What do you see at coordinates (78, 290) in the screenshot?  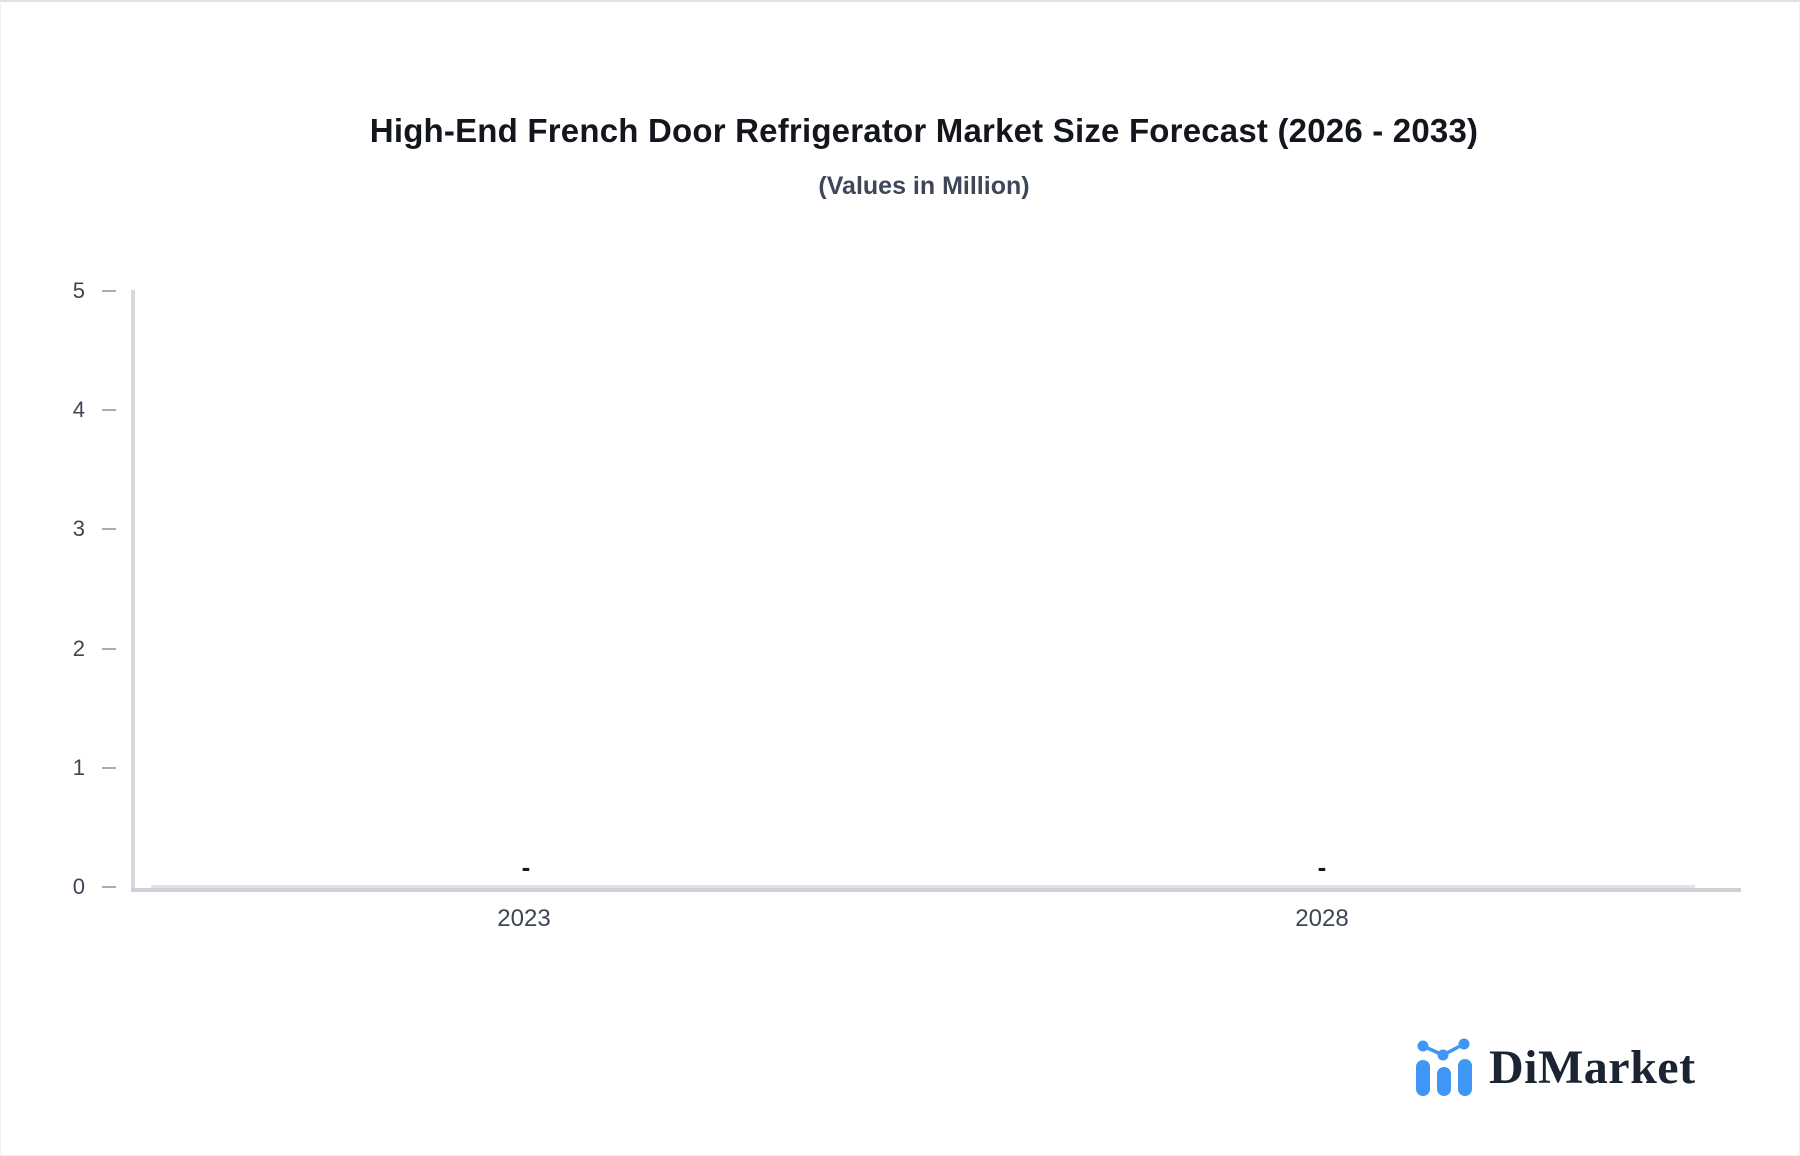 I see `y-tick-label: 5` at bounding box center [78, 290].